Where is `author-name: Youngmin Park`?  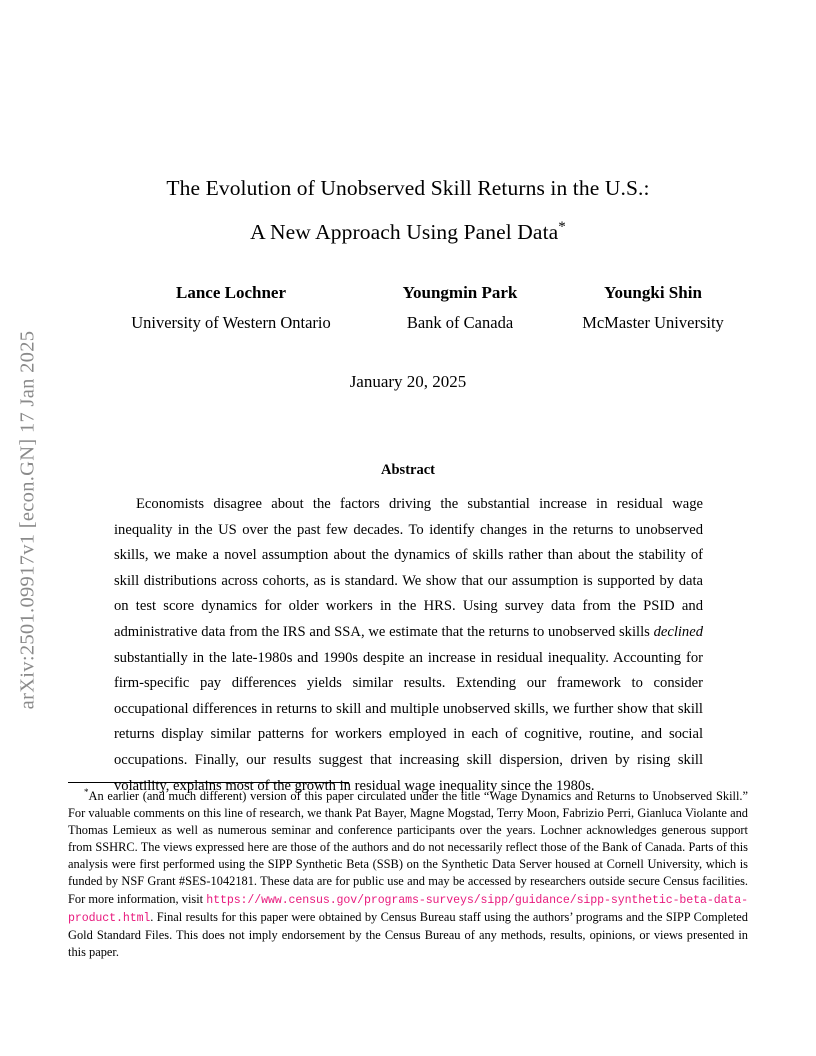 author-name: Youngmin Park is located at coordinates (460, 292).